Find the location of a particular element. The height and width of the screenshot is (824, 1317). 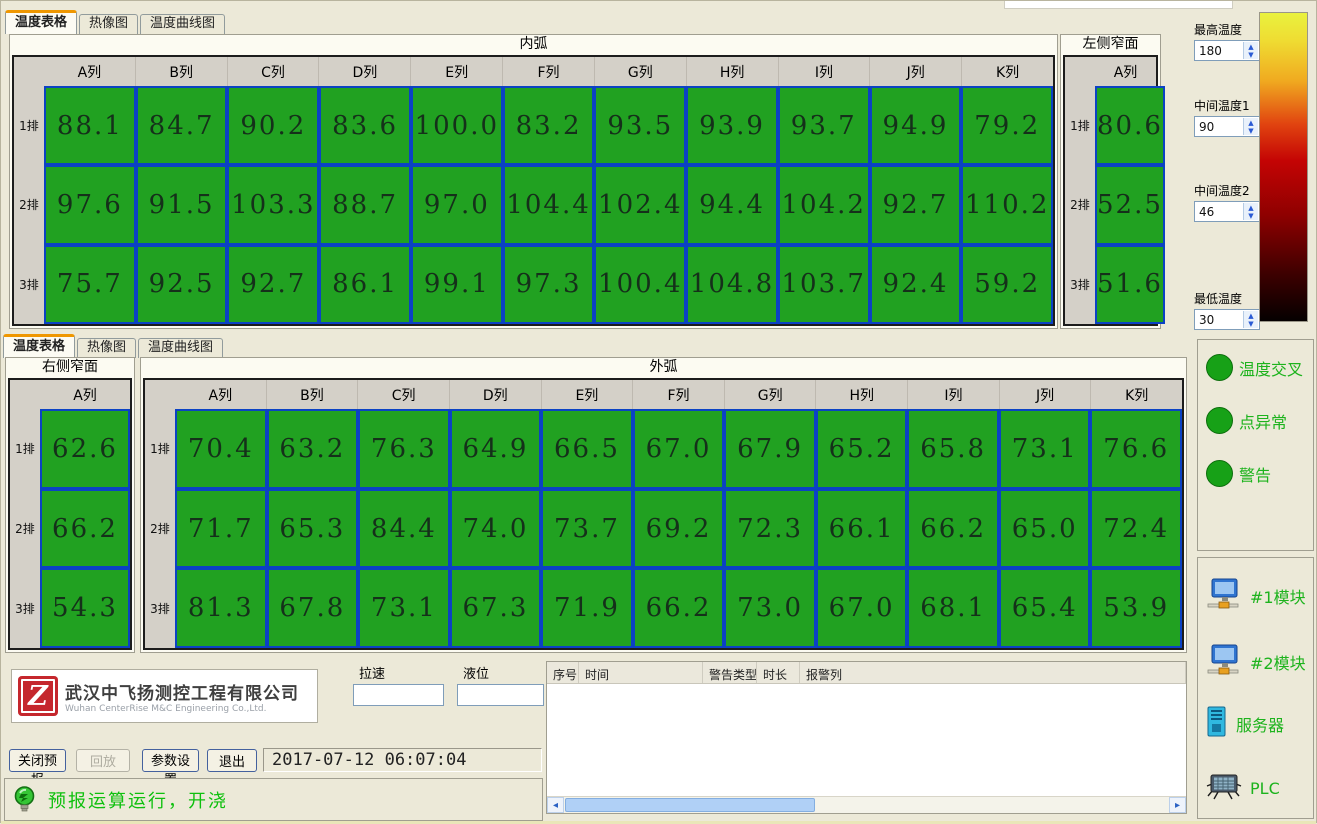

mid-temp2-label: 中间温度2 is located at coordinates (1222, 191).